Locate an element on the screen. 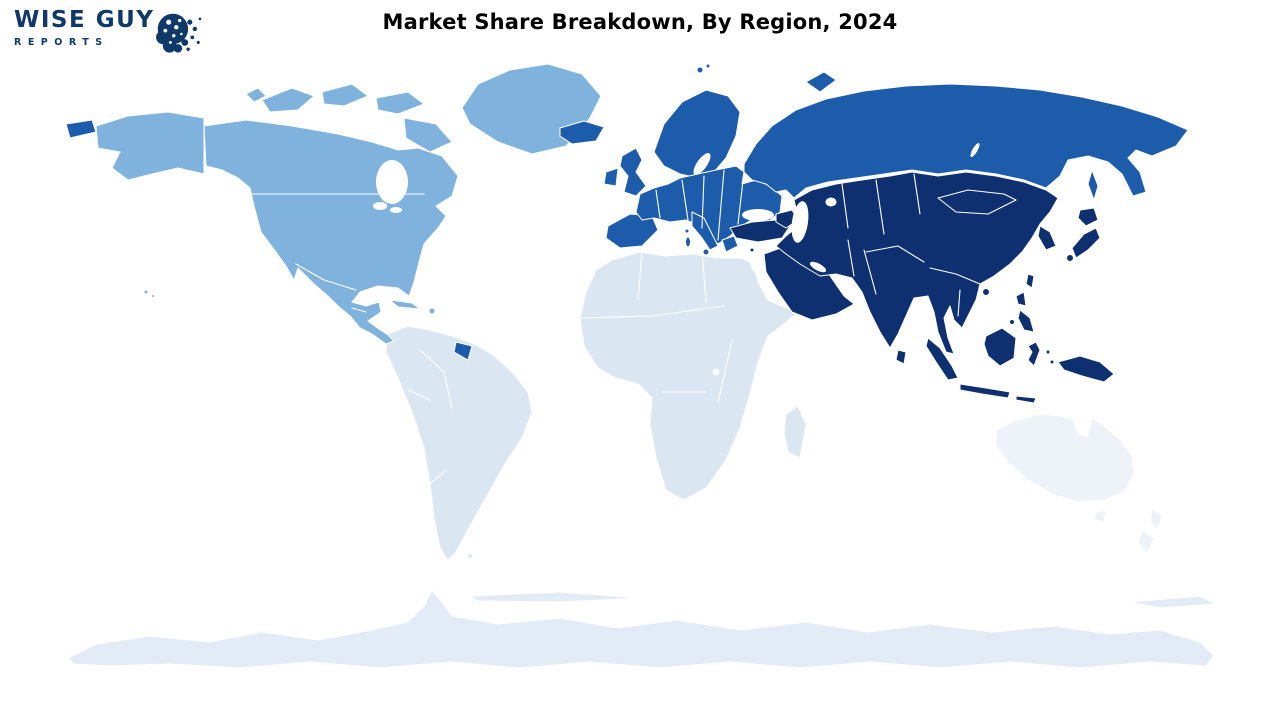 The width and height of the screenshot is (1280, 720). map-philippines-mindanao is located at coordinates (1026, 321).